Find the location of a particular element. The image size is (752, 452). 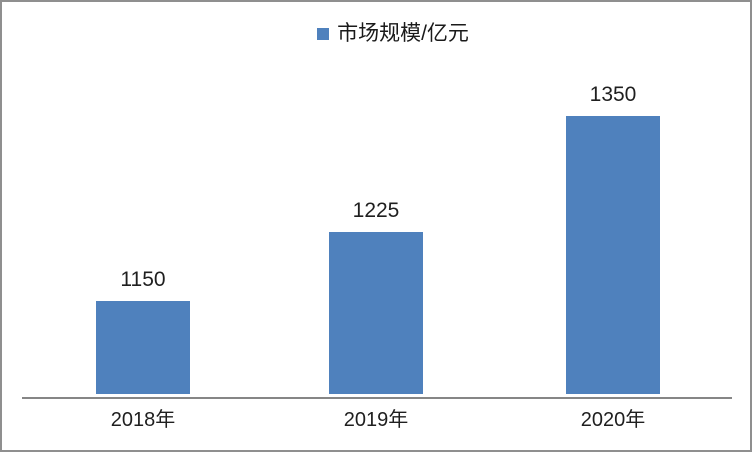

x-axis-label: 2018年 is located at coordinates (143, 420).